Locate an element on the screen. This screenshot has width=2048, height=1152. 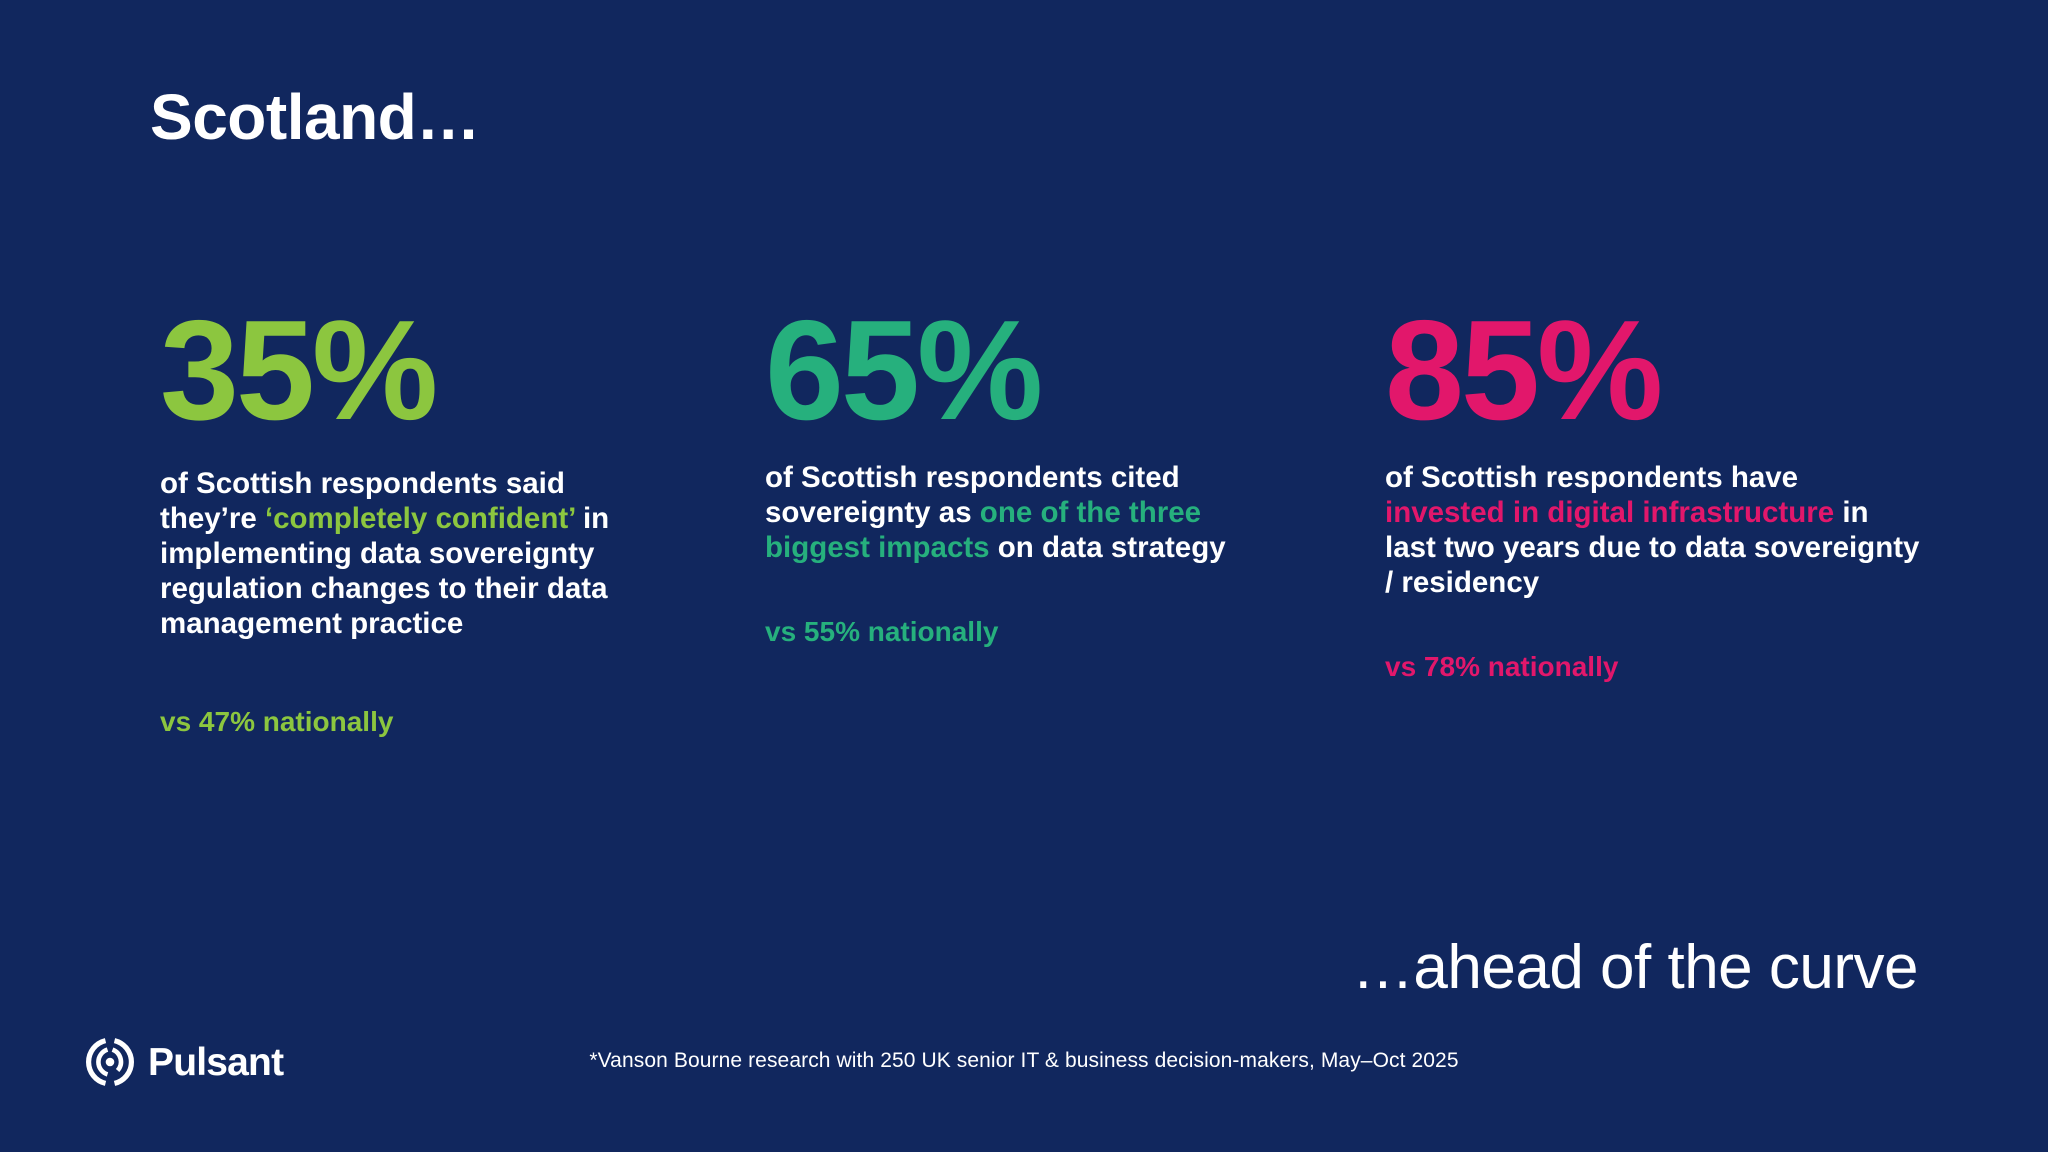
stat-body-3-segment-1: of Scottish respondents have is located at coordinates (1592, 477).